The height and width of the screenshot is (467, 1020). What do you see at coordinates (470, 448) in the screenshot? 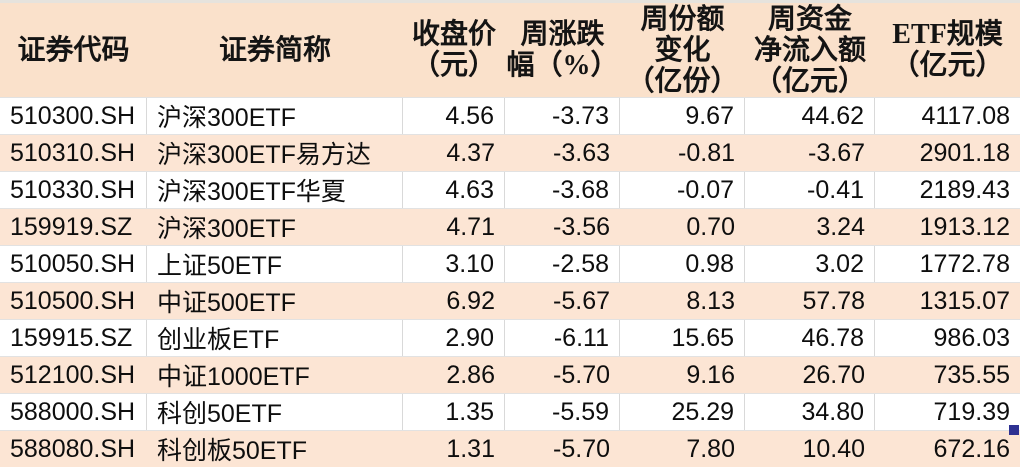
I see `cell-close: 1.31` at bounding box center [470, 448].